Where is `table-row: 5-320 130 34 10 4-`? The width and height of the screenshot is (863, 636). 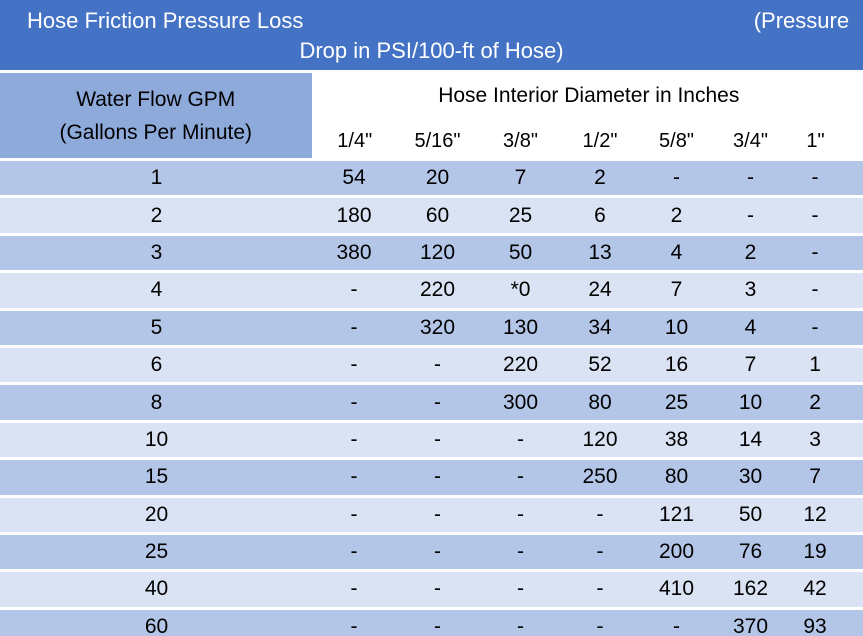 table-row: 5-320 130 34 10 4- is located at coordinates (431, 327).